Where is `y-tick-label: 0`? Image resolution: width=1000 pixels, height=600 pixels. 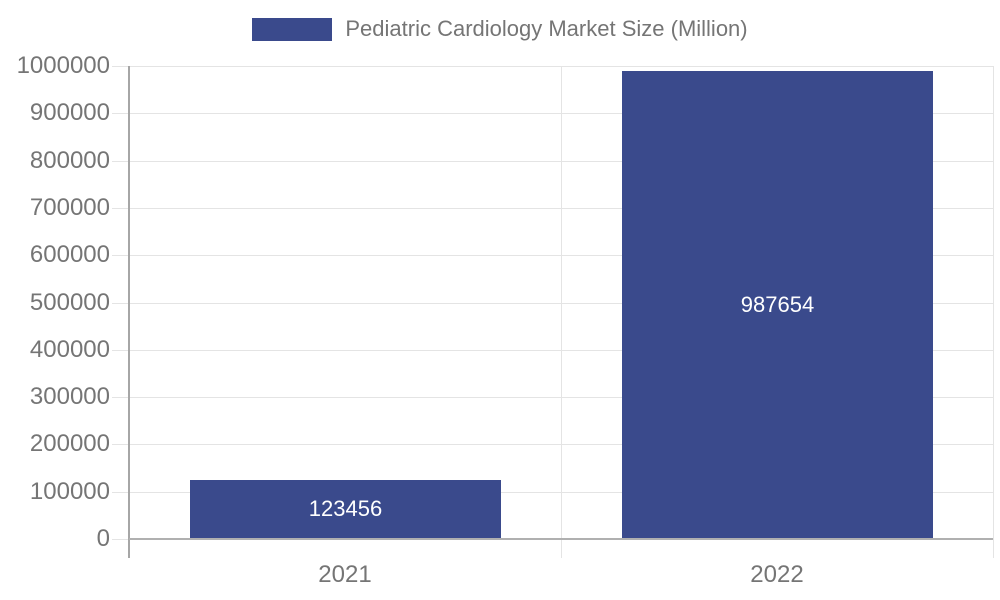 y-tick-label: 0 is located at coordinates (103, 538).